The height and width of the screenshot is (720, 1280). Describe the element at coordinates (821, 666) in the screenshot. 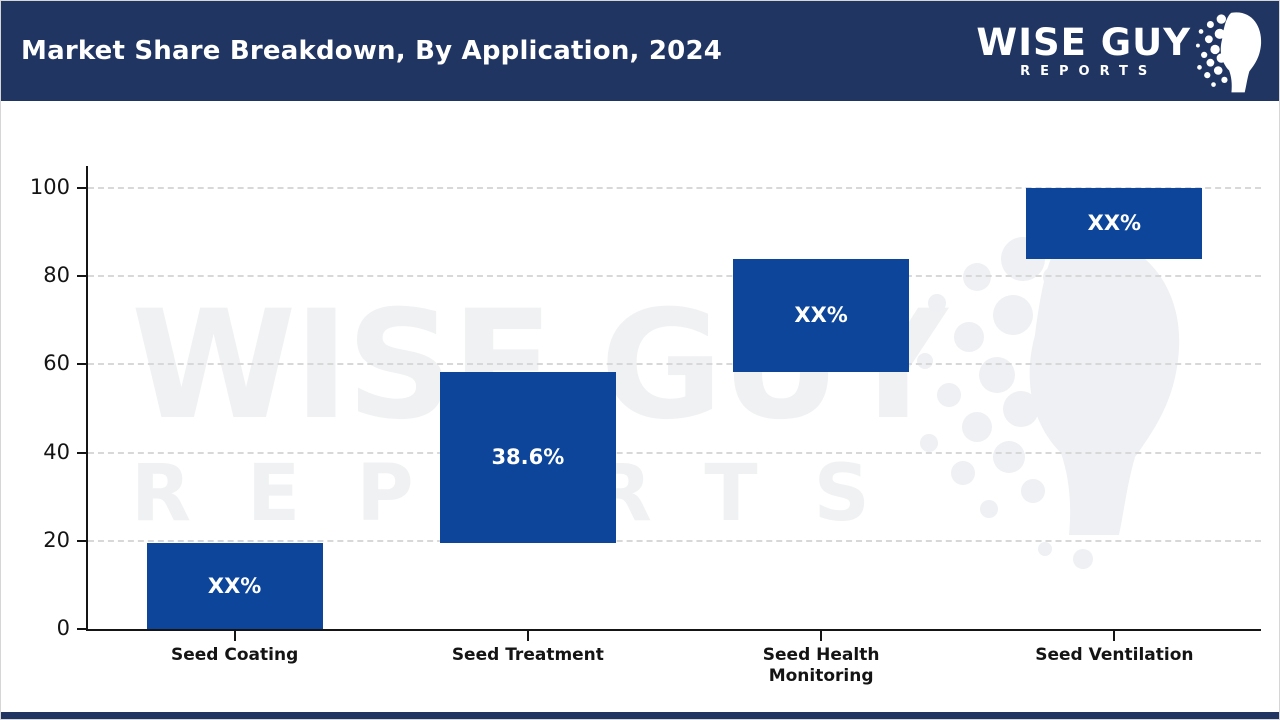

I see `x-tick-label-seed-health-monitoring: Seed Health Monitoring` at that location.